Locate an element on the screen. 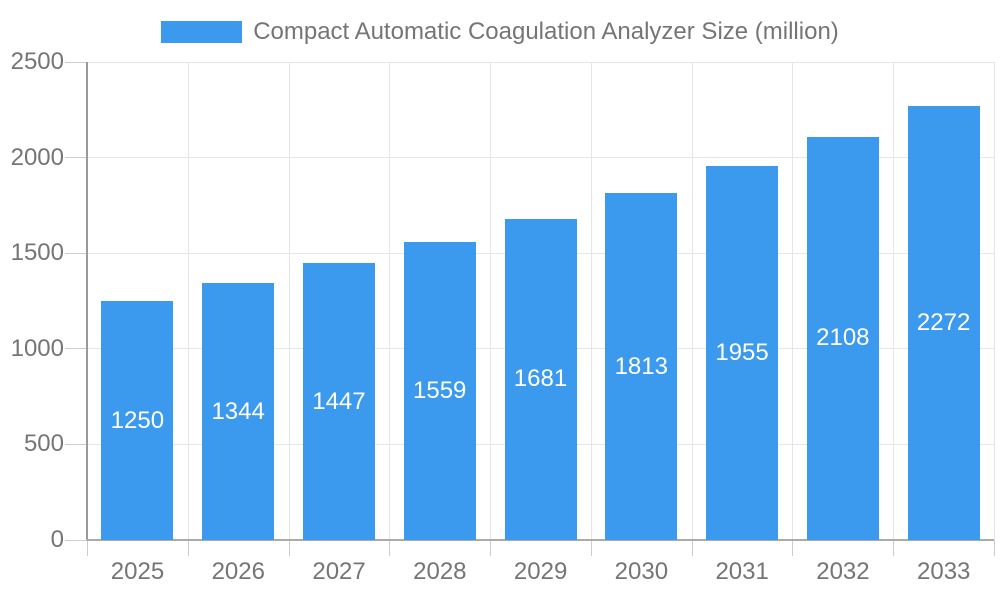 The image size is (1000, 600). bar-2029: 1681 is located at coordinates (540, 379).